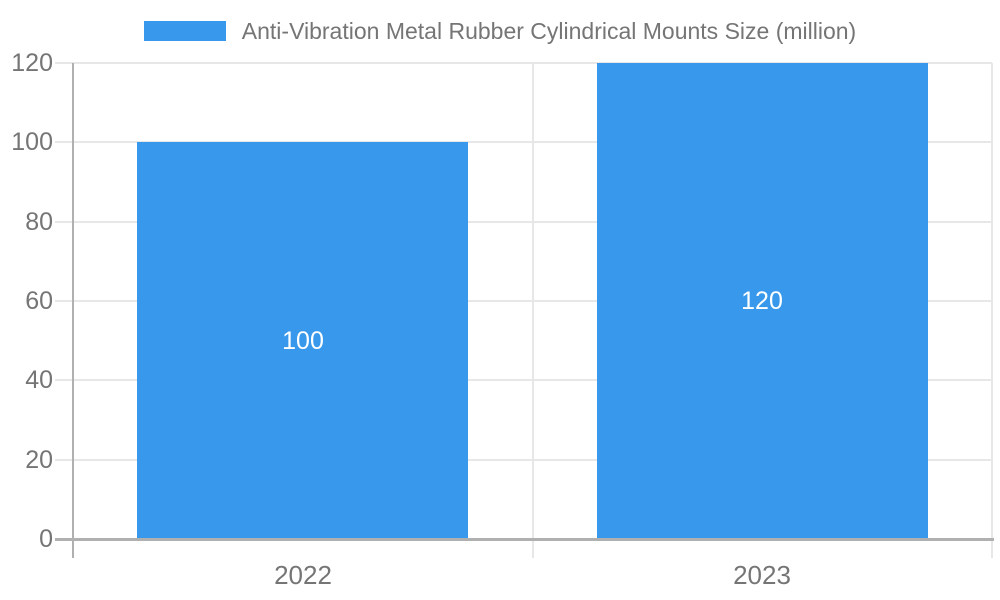 This screenshot has height=600, width=1000. Describe the element at coordinates (303, 575) in the screenshot. I see `x-axis-tick-label: 2022` at that location.